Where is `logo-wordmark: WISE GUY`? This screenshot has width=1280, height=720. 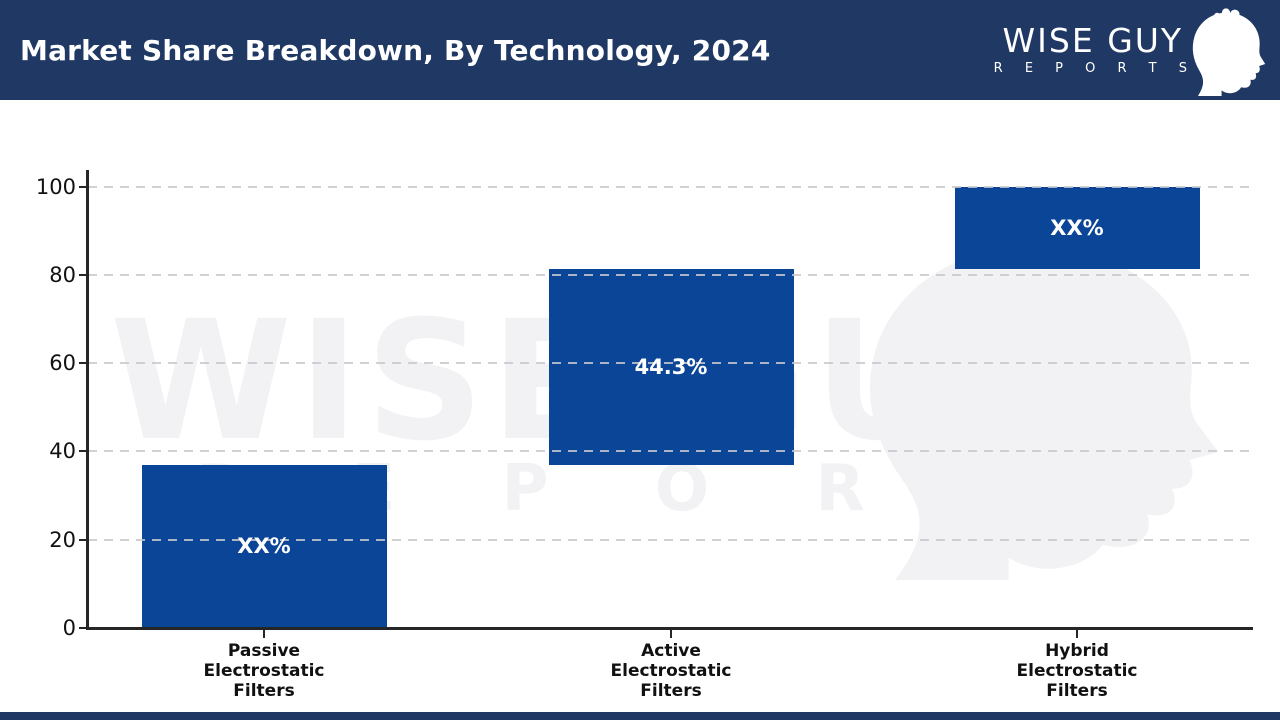
logo-wordmark: WISE GUY is located at coordinates (1093, 40).